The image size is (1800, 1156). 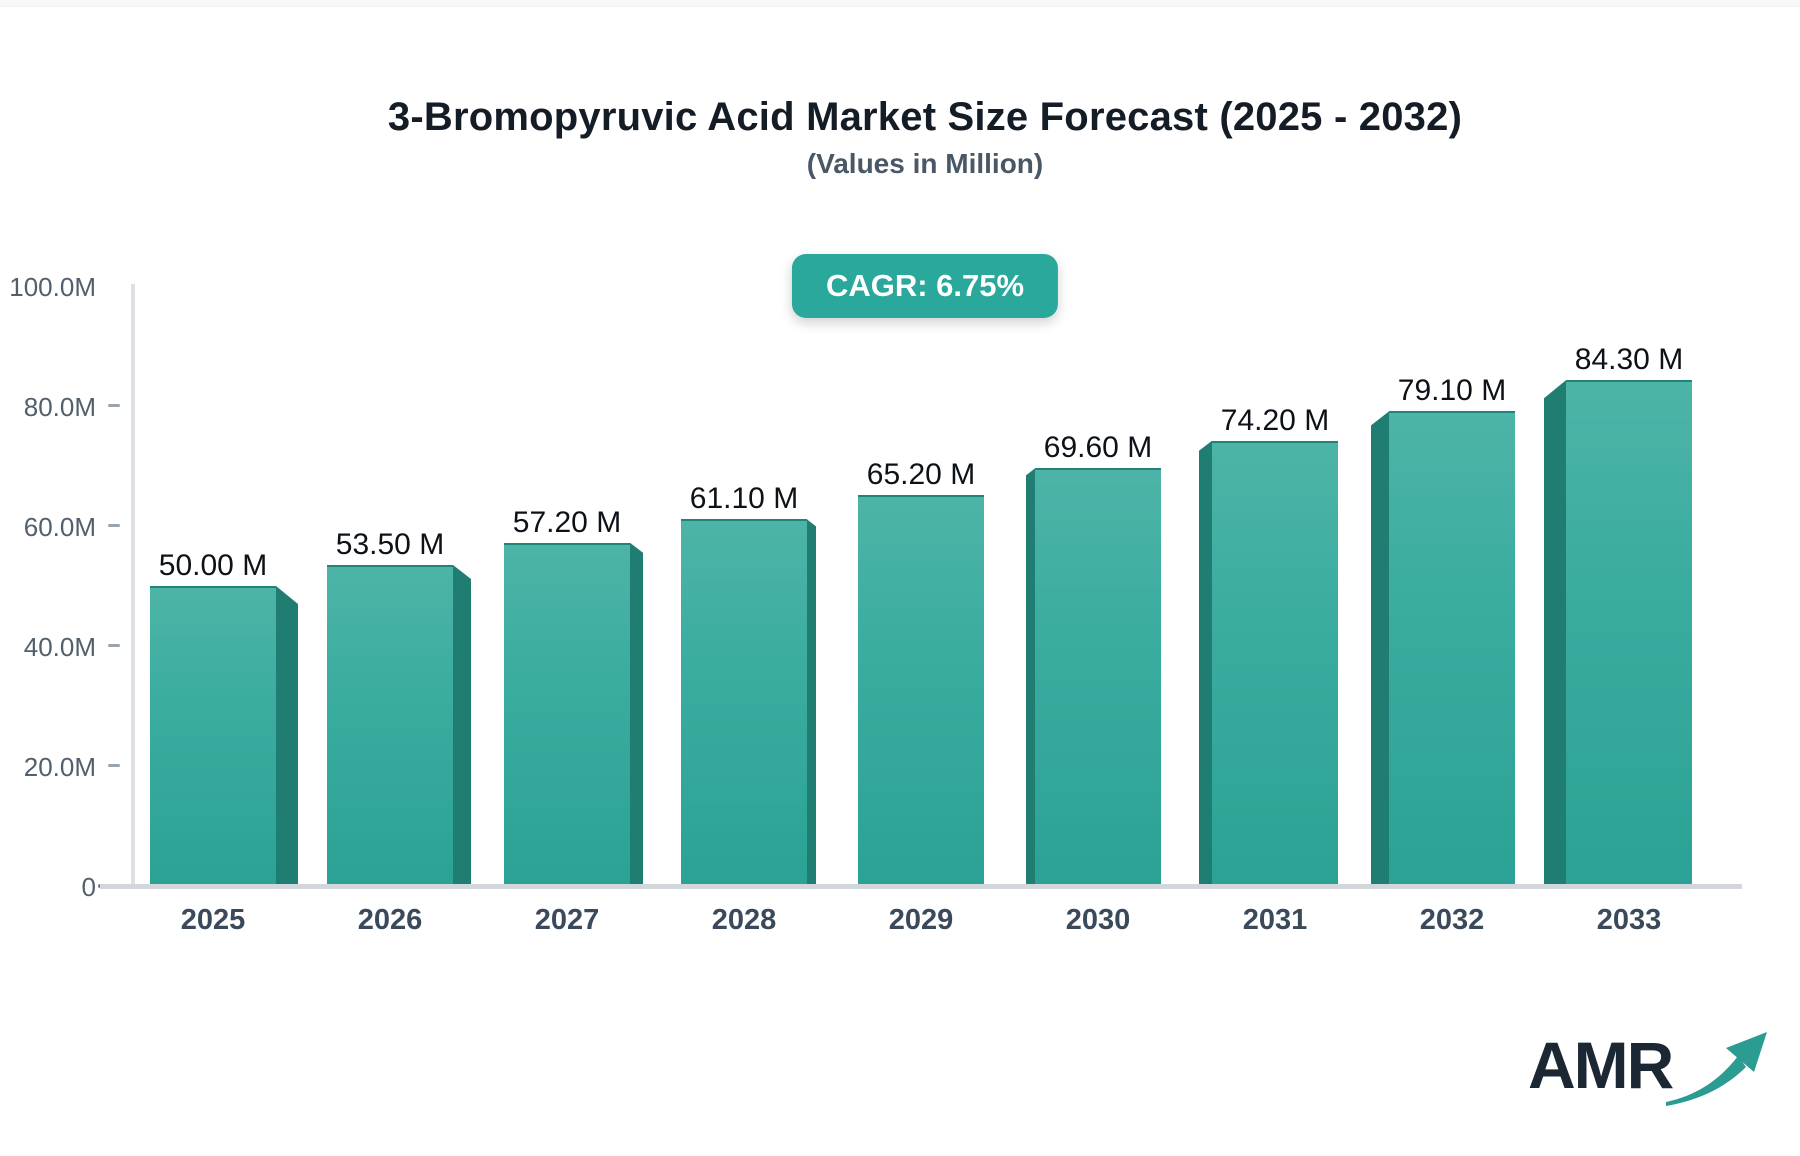 I want to click on bar-front-2026, so click(x=390, y=725).